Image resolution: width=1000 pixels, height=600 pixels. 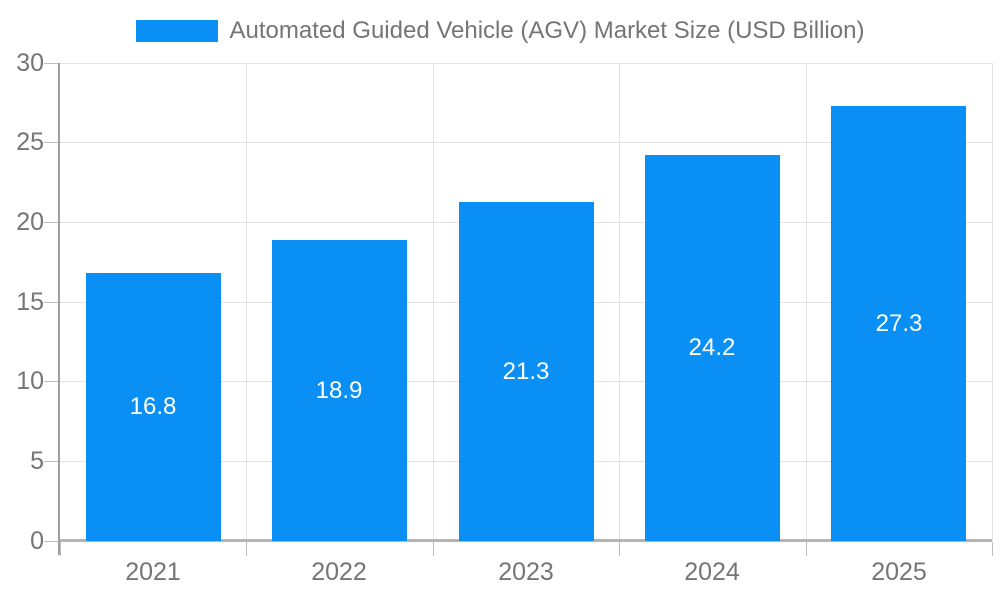 I want to click on bar-value-label: 24.2, so click(x=712, y=347).